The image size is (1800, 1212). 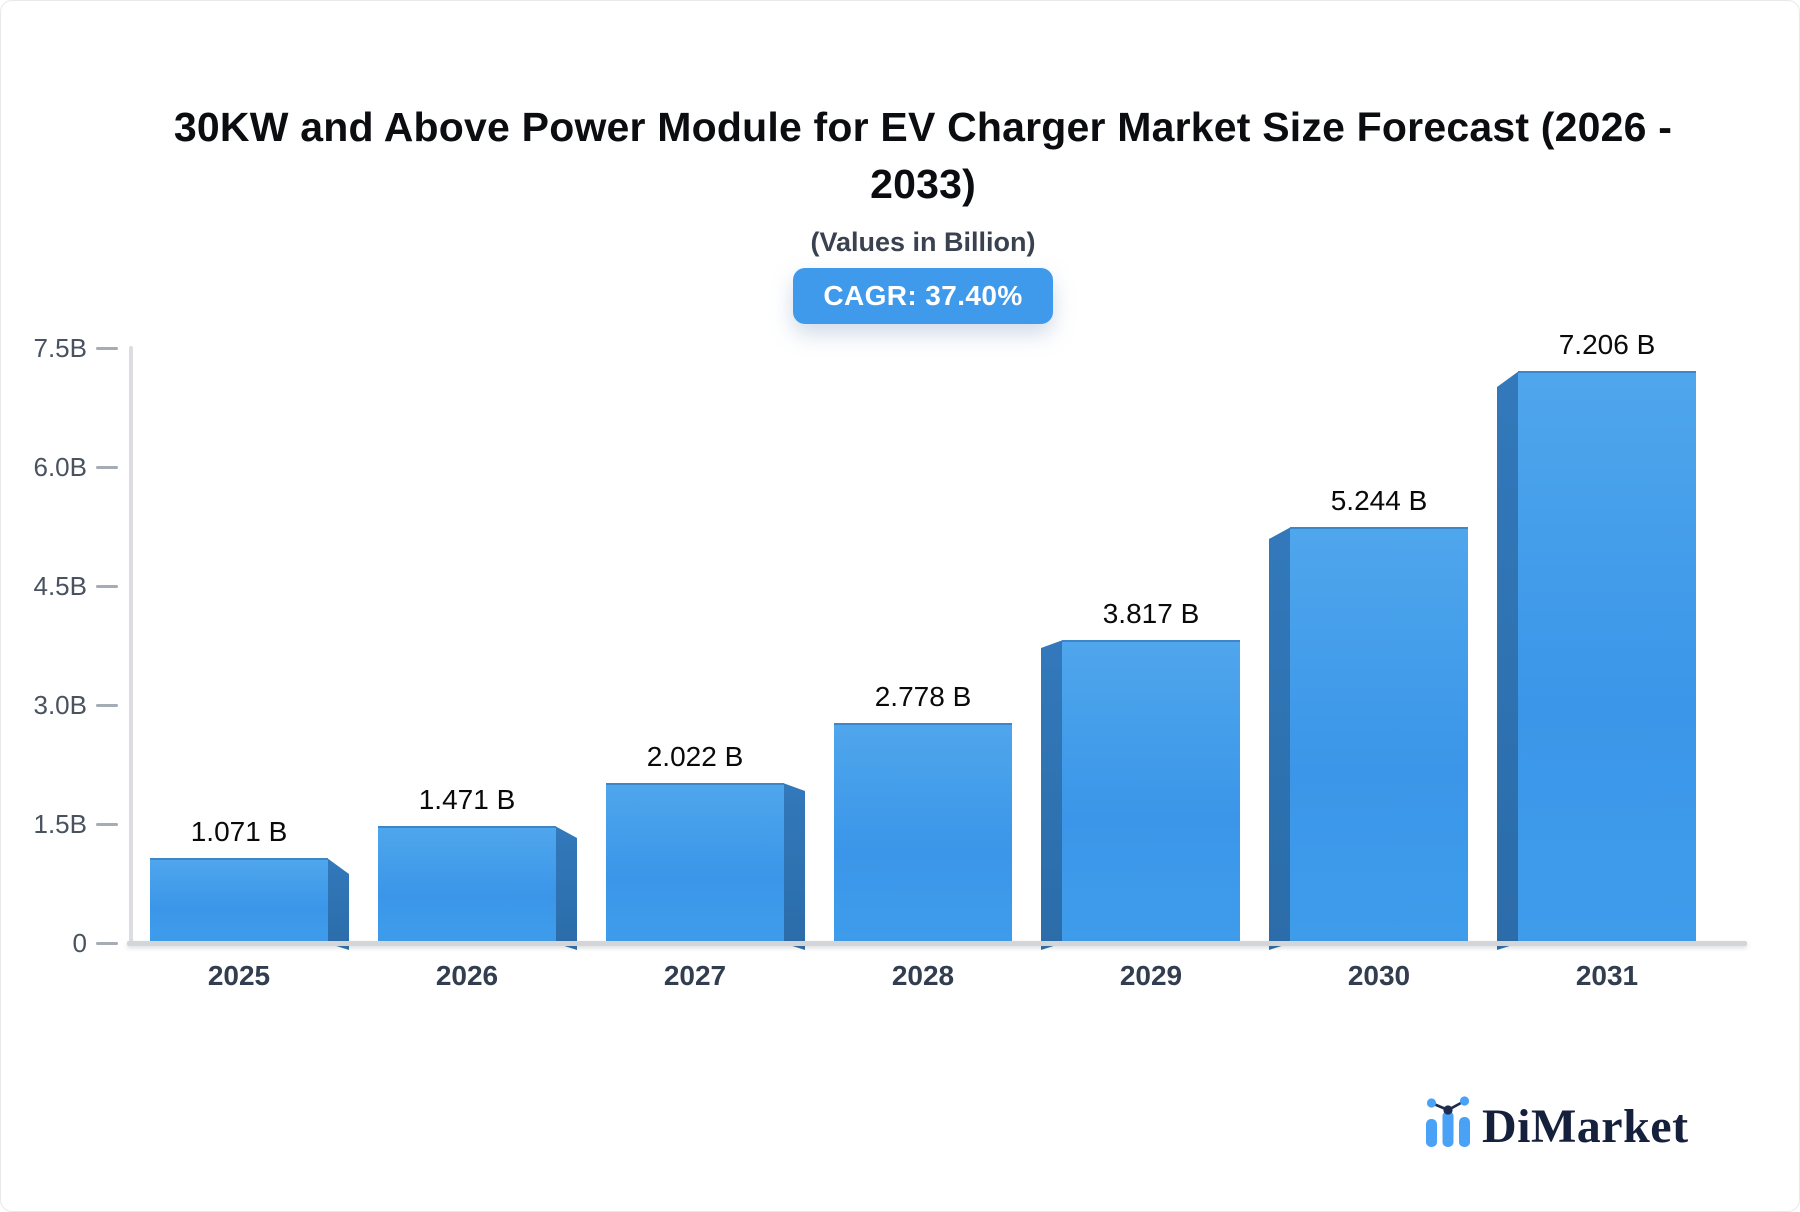 I want to click on bar-2030, so click(x=1379, y=735).